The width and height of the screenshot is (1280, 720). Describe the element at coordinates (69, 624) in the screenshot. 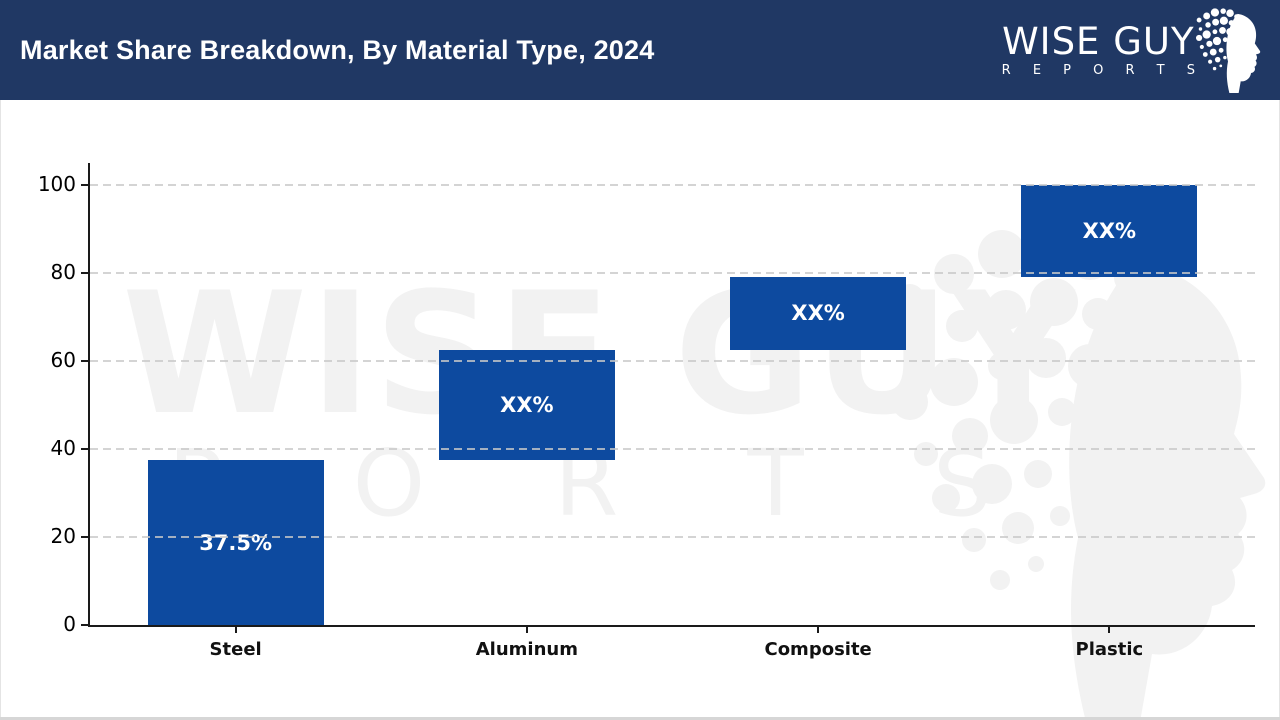

I see `ytick-label-0: 0` at that location.